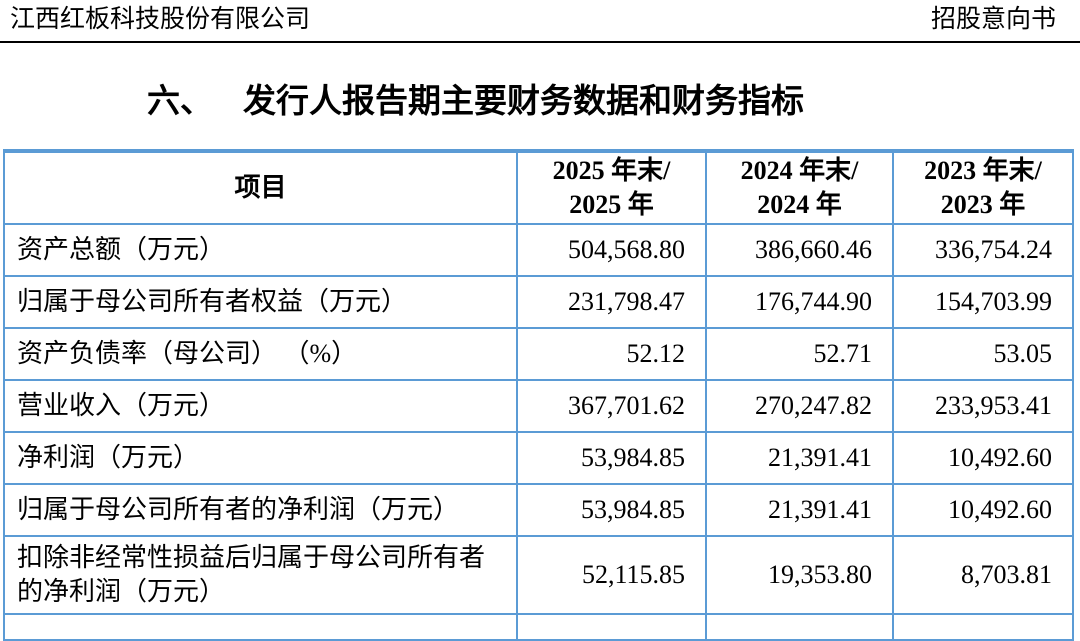 The height and width of the screenshot is (641, 1080). Describe the element at coordinates (260, 575) in the screenshot. I see `row-label: 扣除非经常性损益后归属于母公司所有者的净利润（万元）` at that location.